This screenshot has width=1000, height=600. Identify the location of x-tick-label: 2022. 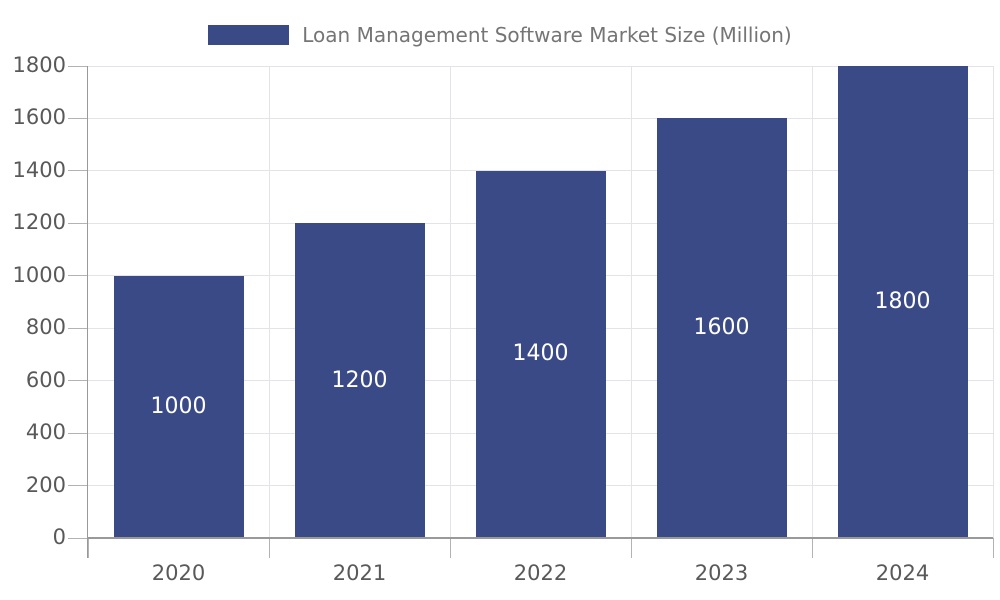
(540, 573).